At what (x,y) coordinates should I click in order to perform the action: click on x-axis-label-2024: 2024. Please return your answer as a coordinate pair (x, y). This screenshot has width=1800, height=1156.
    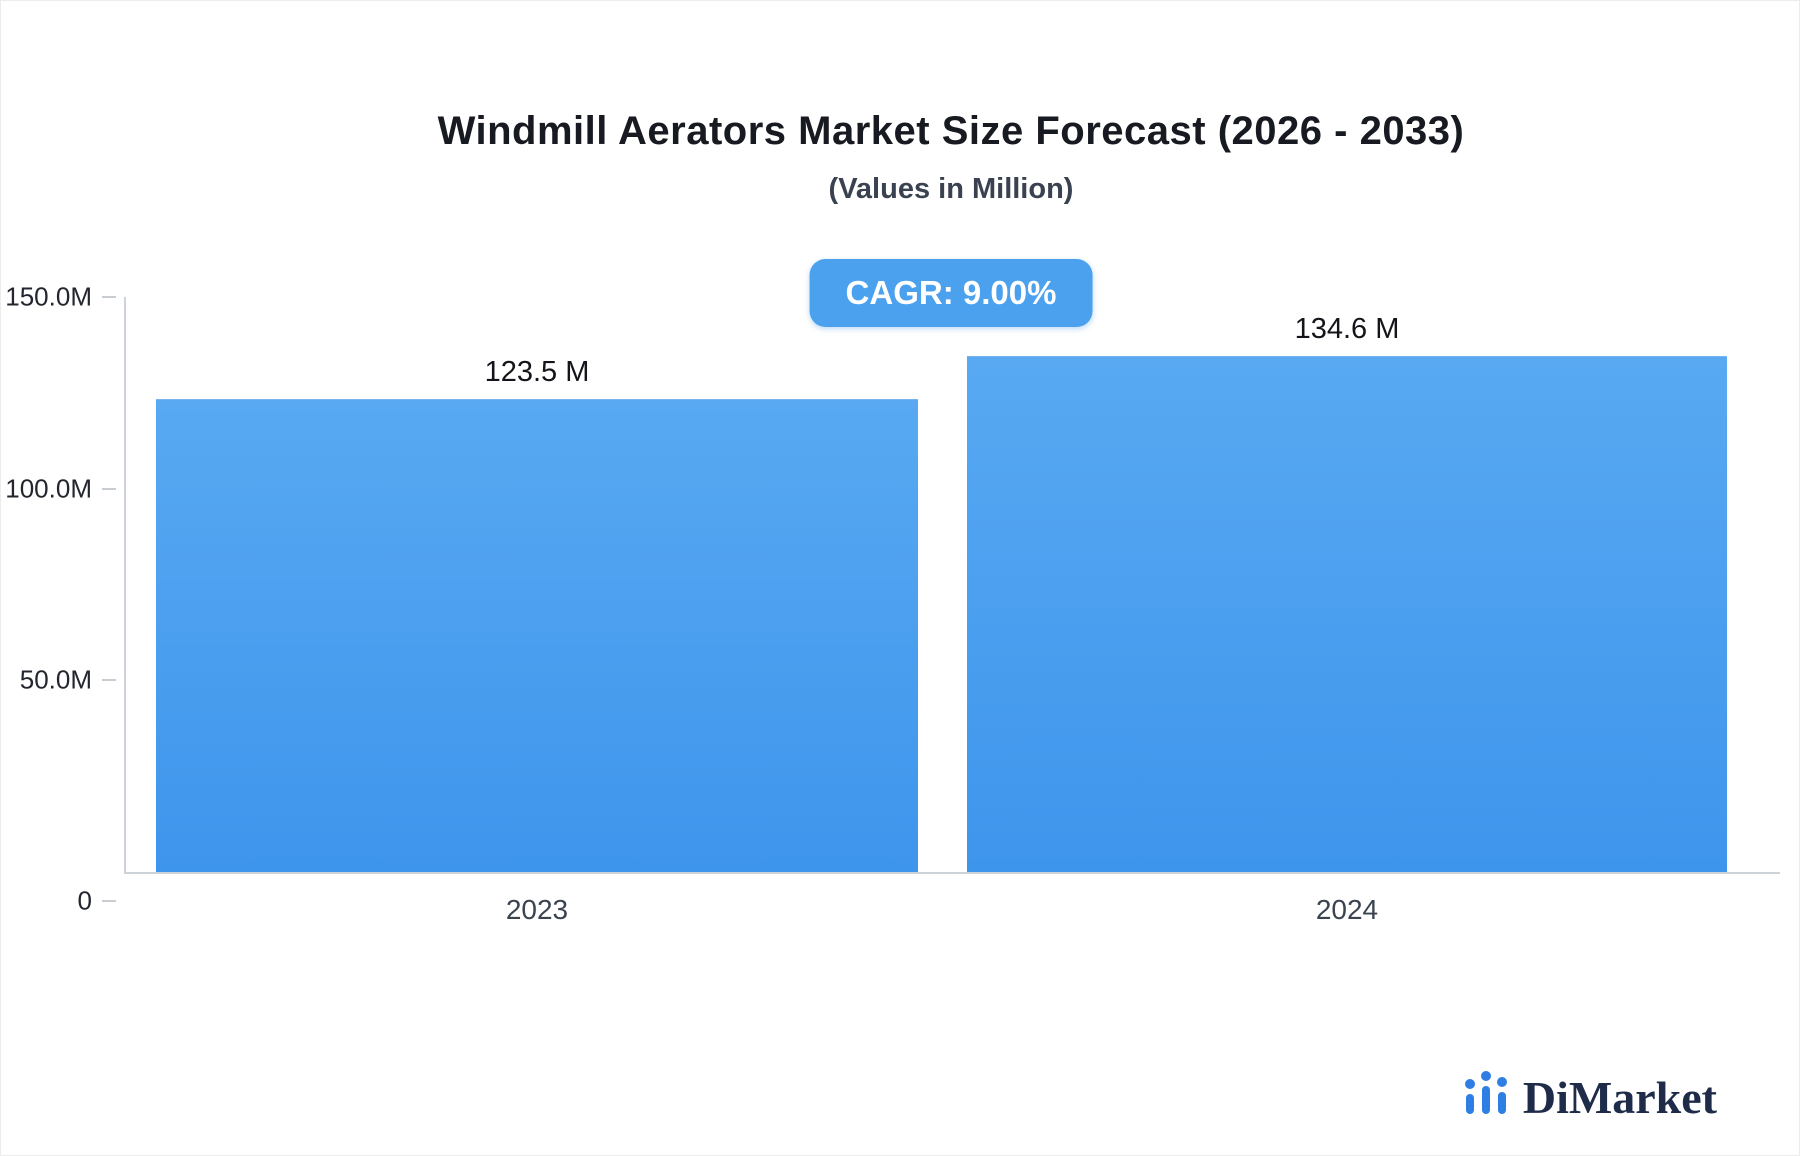
    Looking at the image, I should click on (1347, 909).